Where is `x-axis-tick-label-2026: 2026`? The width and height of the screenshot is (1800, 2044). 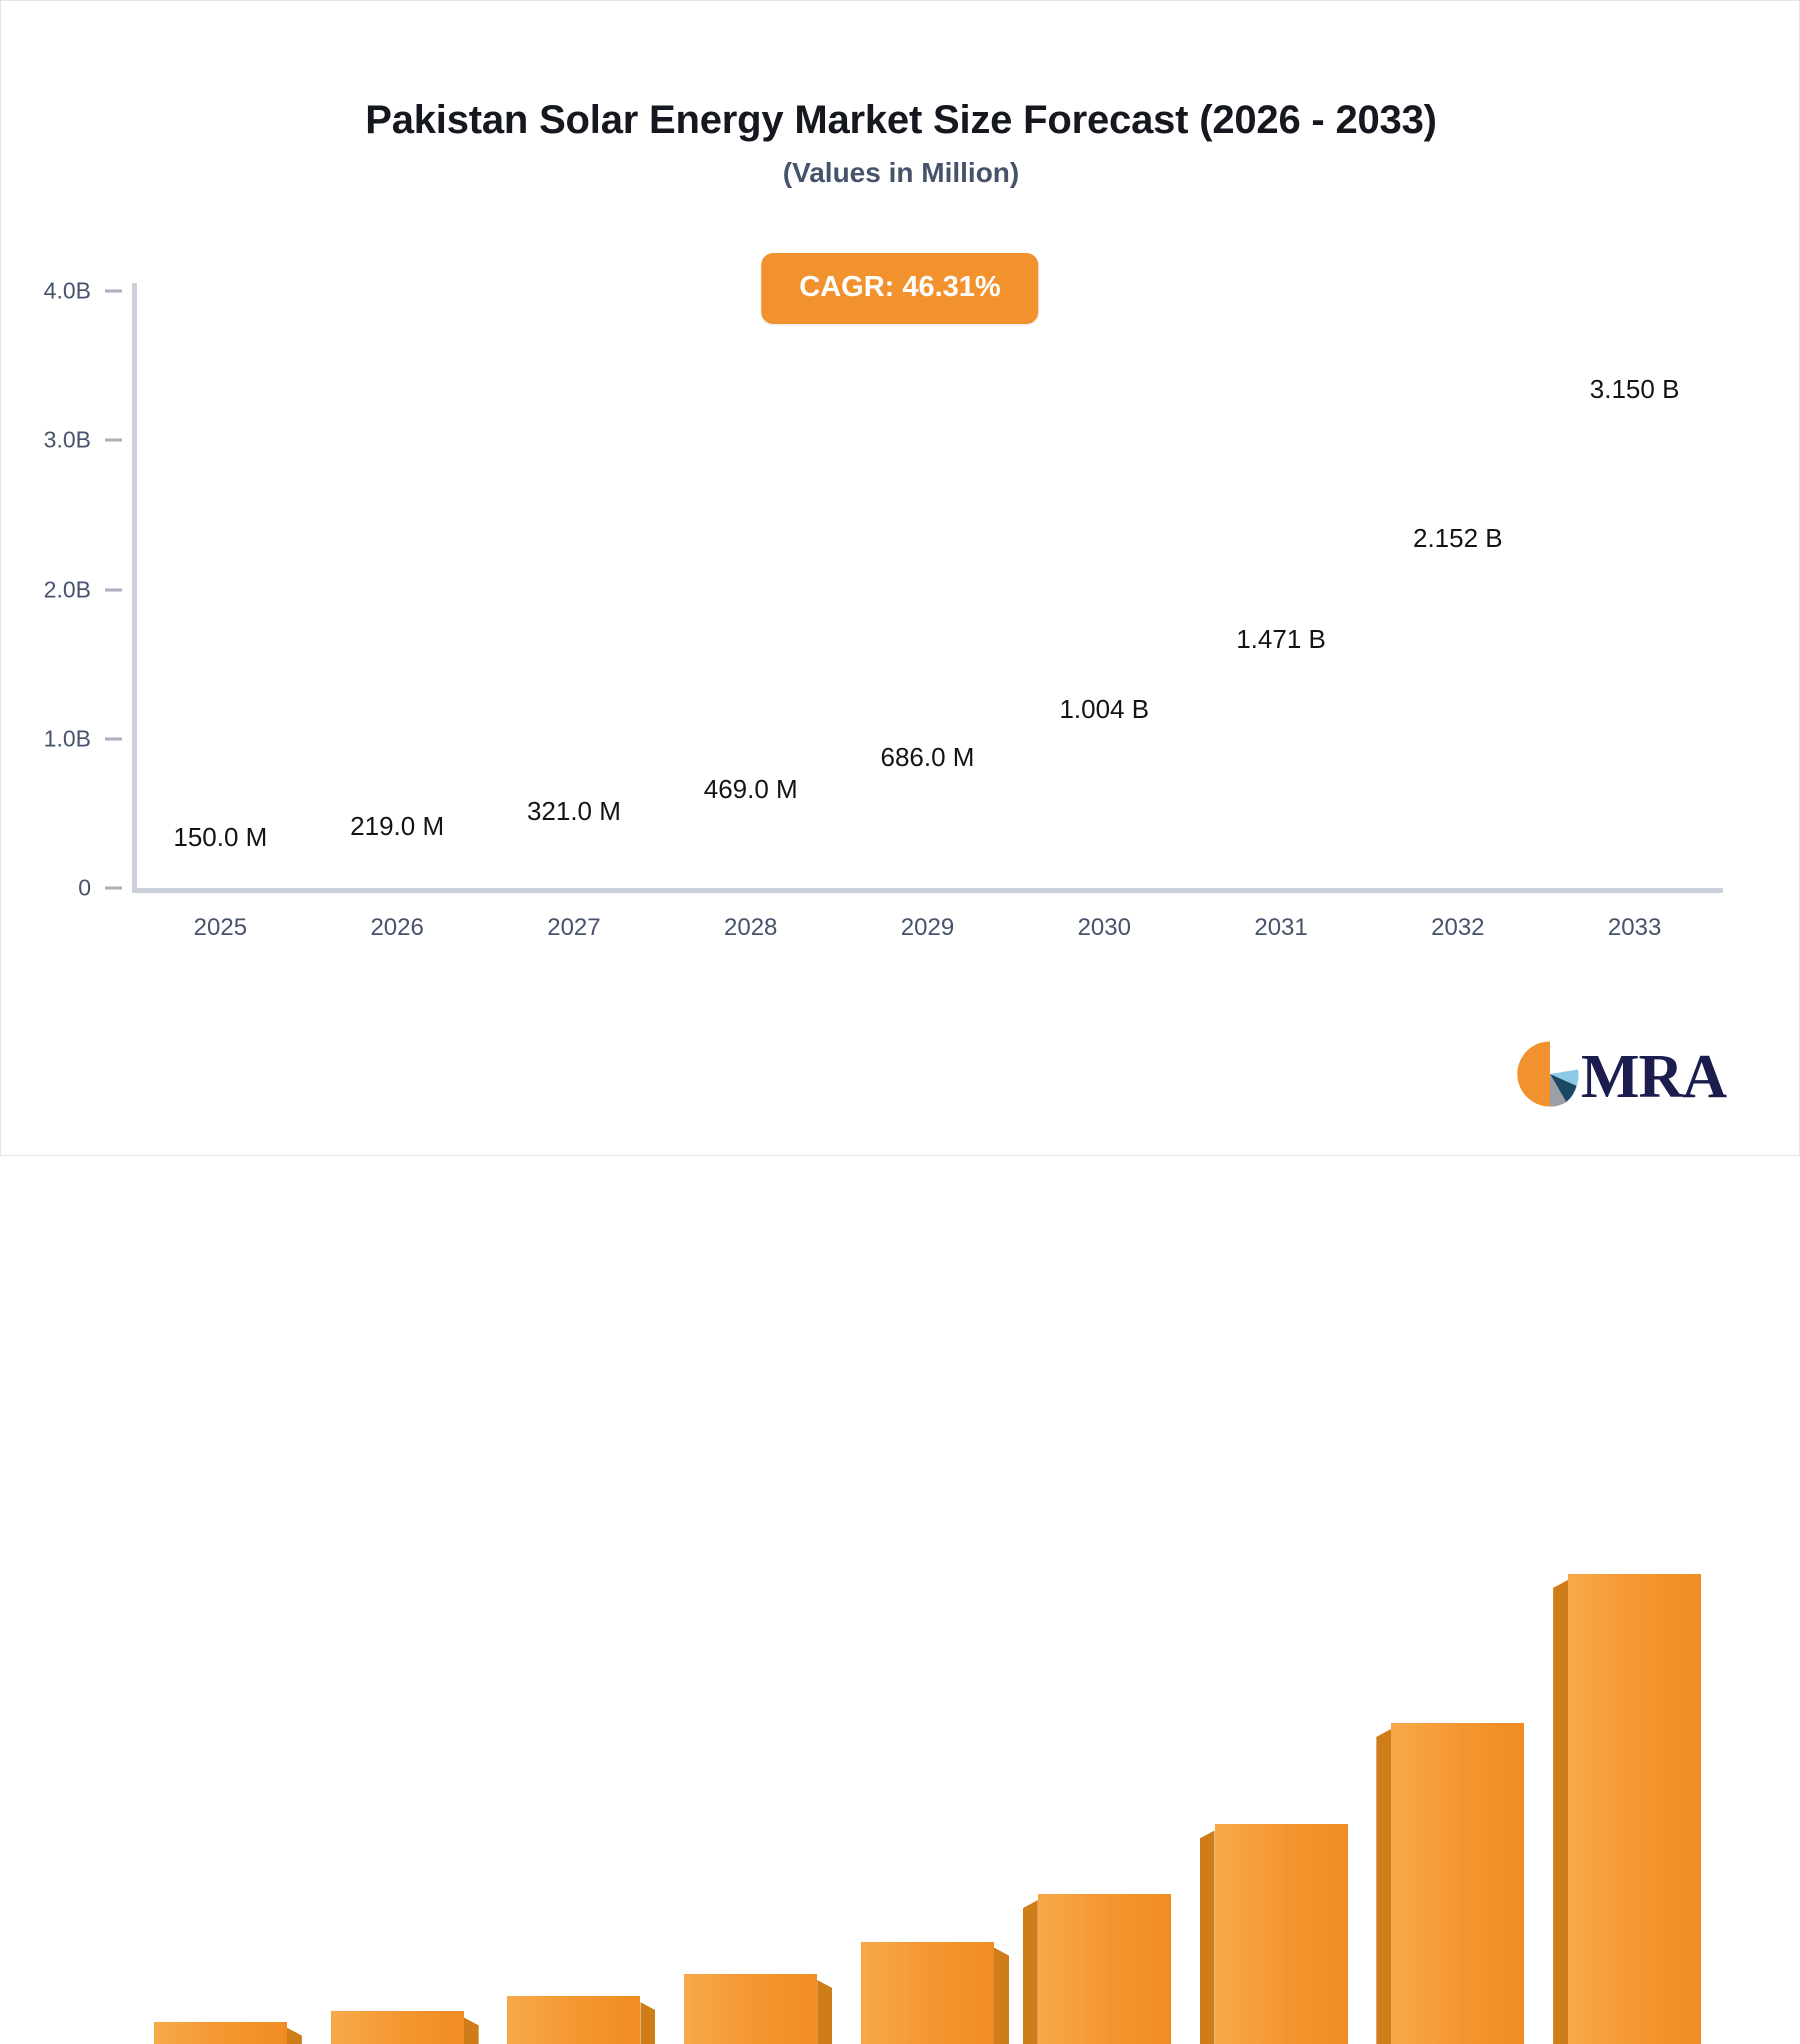 x-axis-tick-label-2026: 2026 is located at coordinates (397, 927).